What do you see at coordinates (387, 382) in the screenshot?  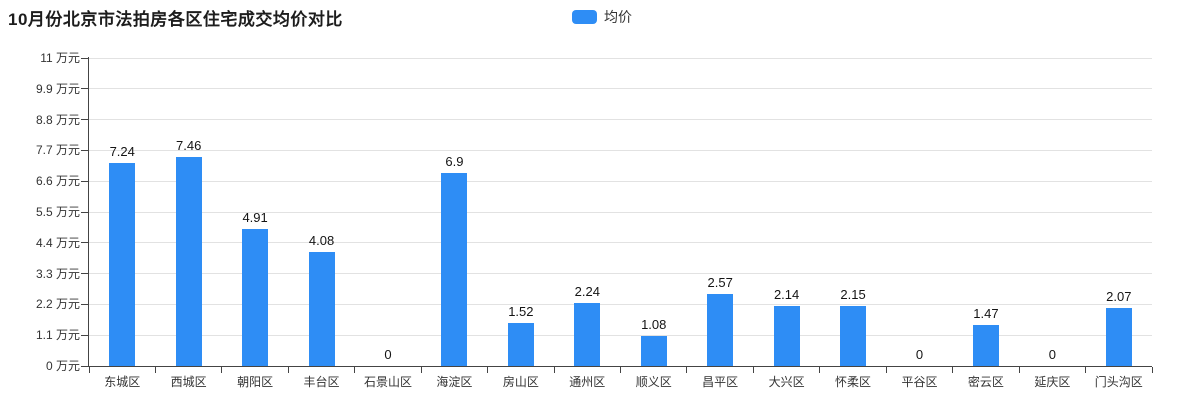 I see `x-axis-category-label: 石景山区` at bounding box center [387, 382].